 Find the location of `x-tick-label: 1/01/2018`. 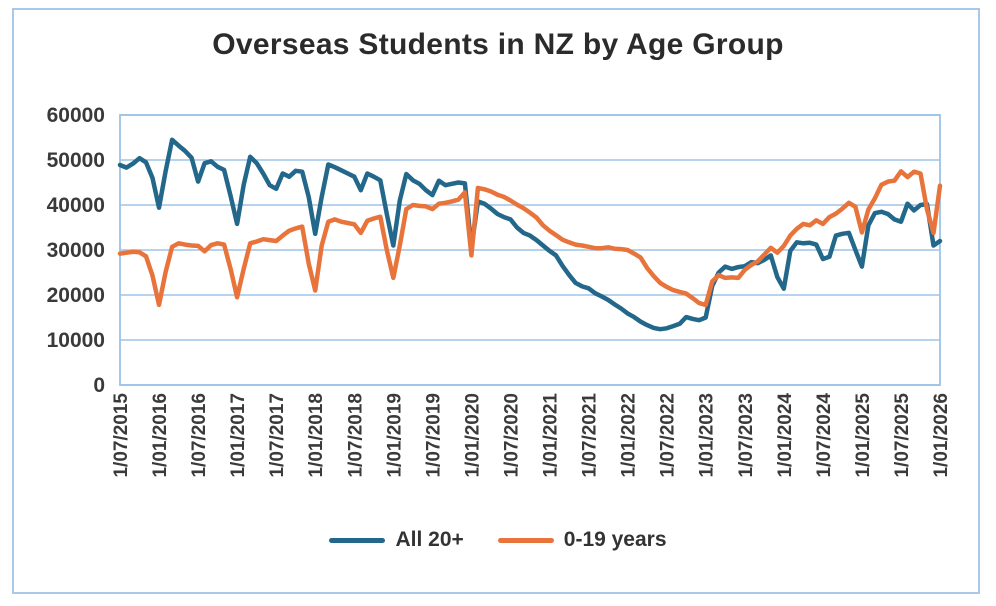

x-tick-label: 1/01/2018 is located at coordinates (316, 435).